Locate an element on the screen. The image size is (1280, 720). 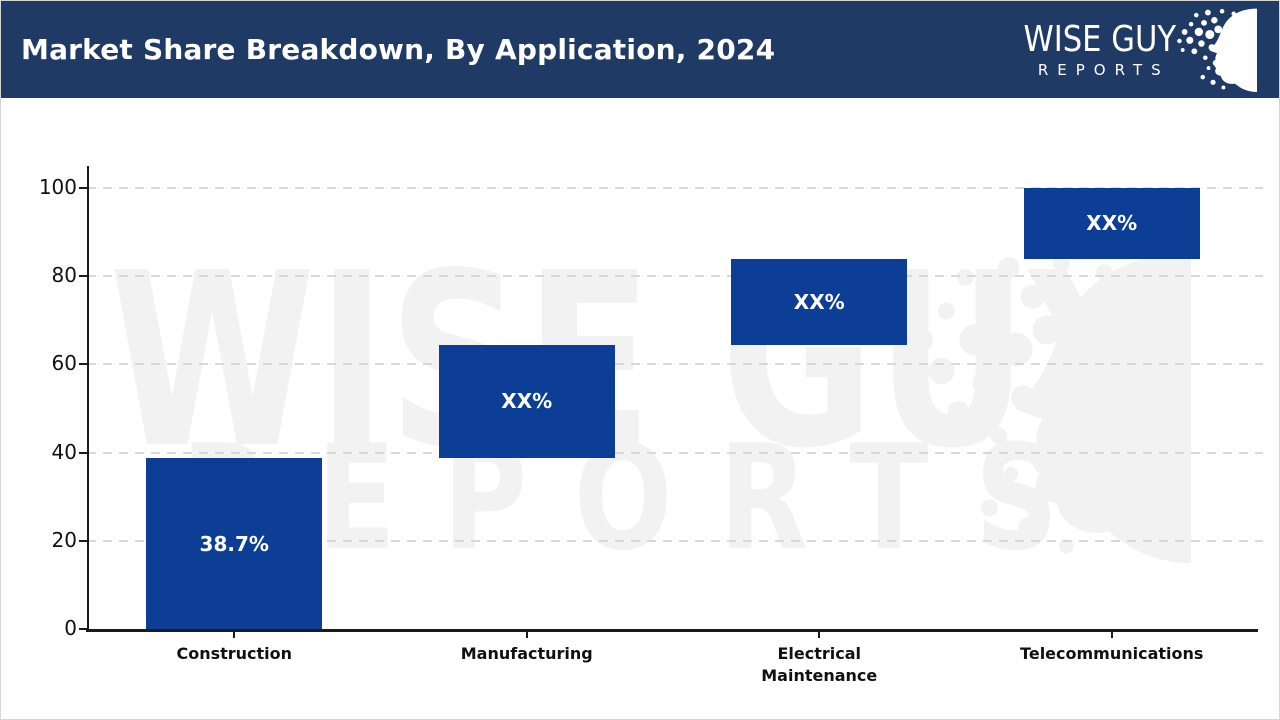
bar-value-label: 38.7% is located at coordinates (234, 543).